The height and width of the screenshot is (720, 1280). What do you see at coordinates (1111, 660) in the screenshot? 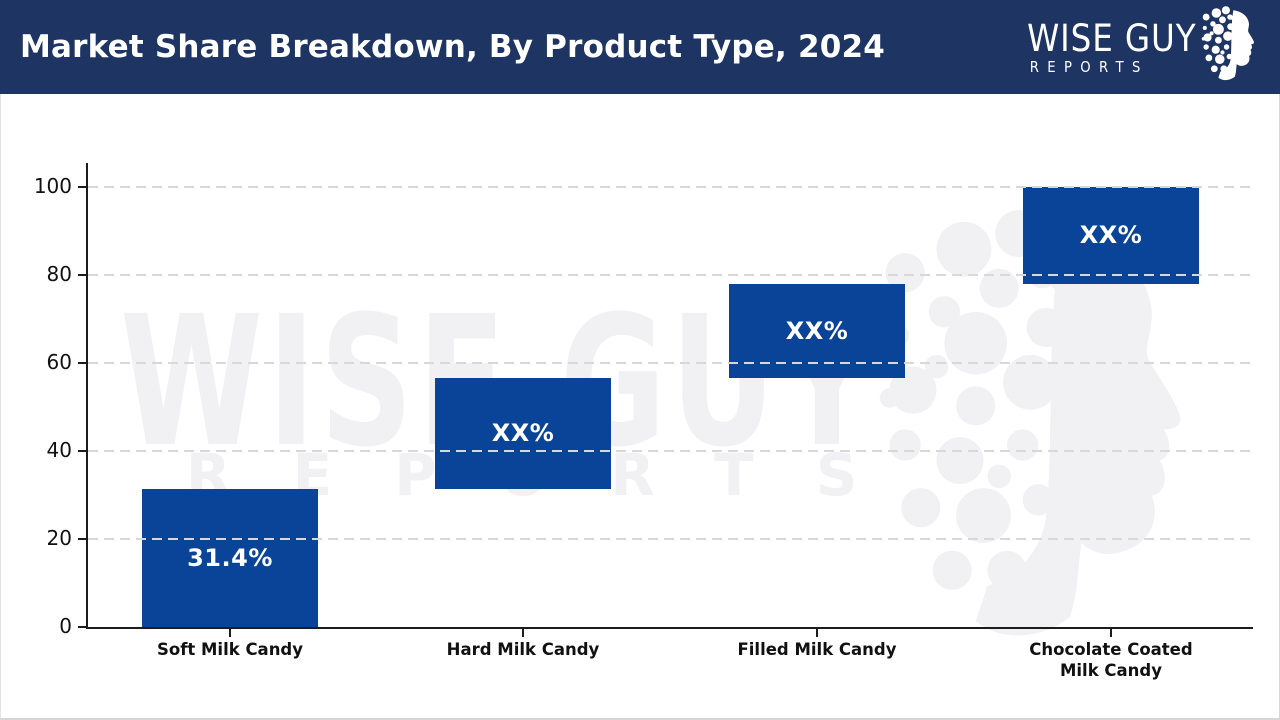
I see `x-axis-label: Chocolate Coated Milk Candy` at bounding box center [1111, 660].